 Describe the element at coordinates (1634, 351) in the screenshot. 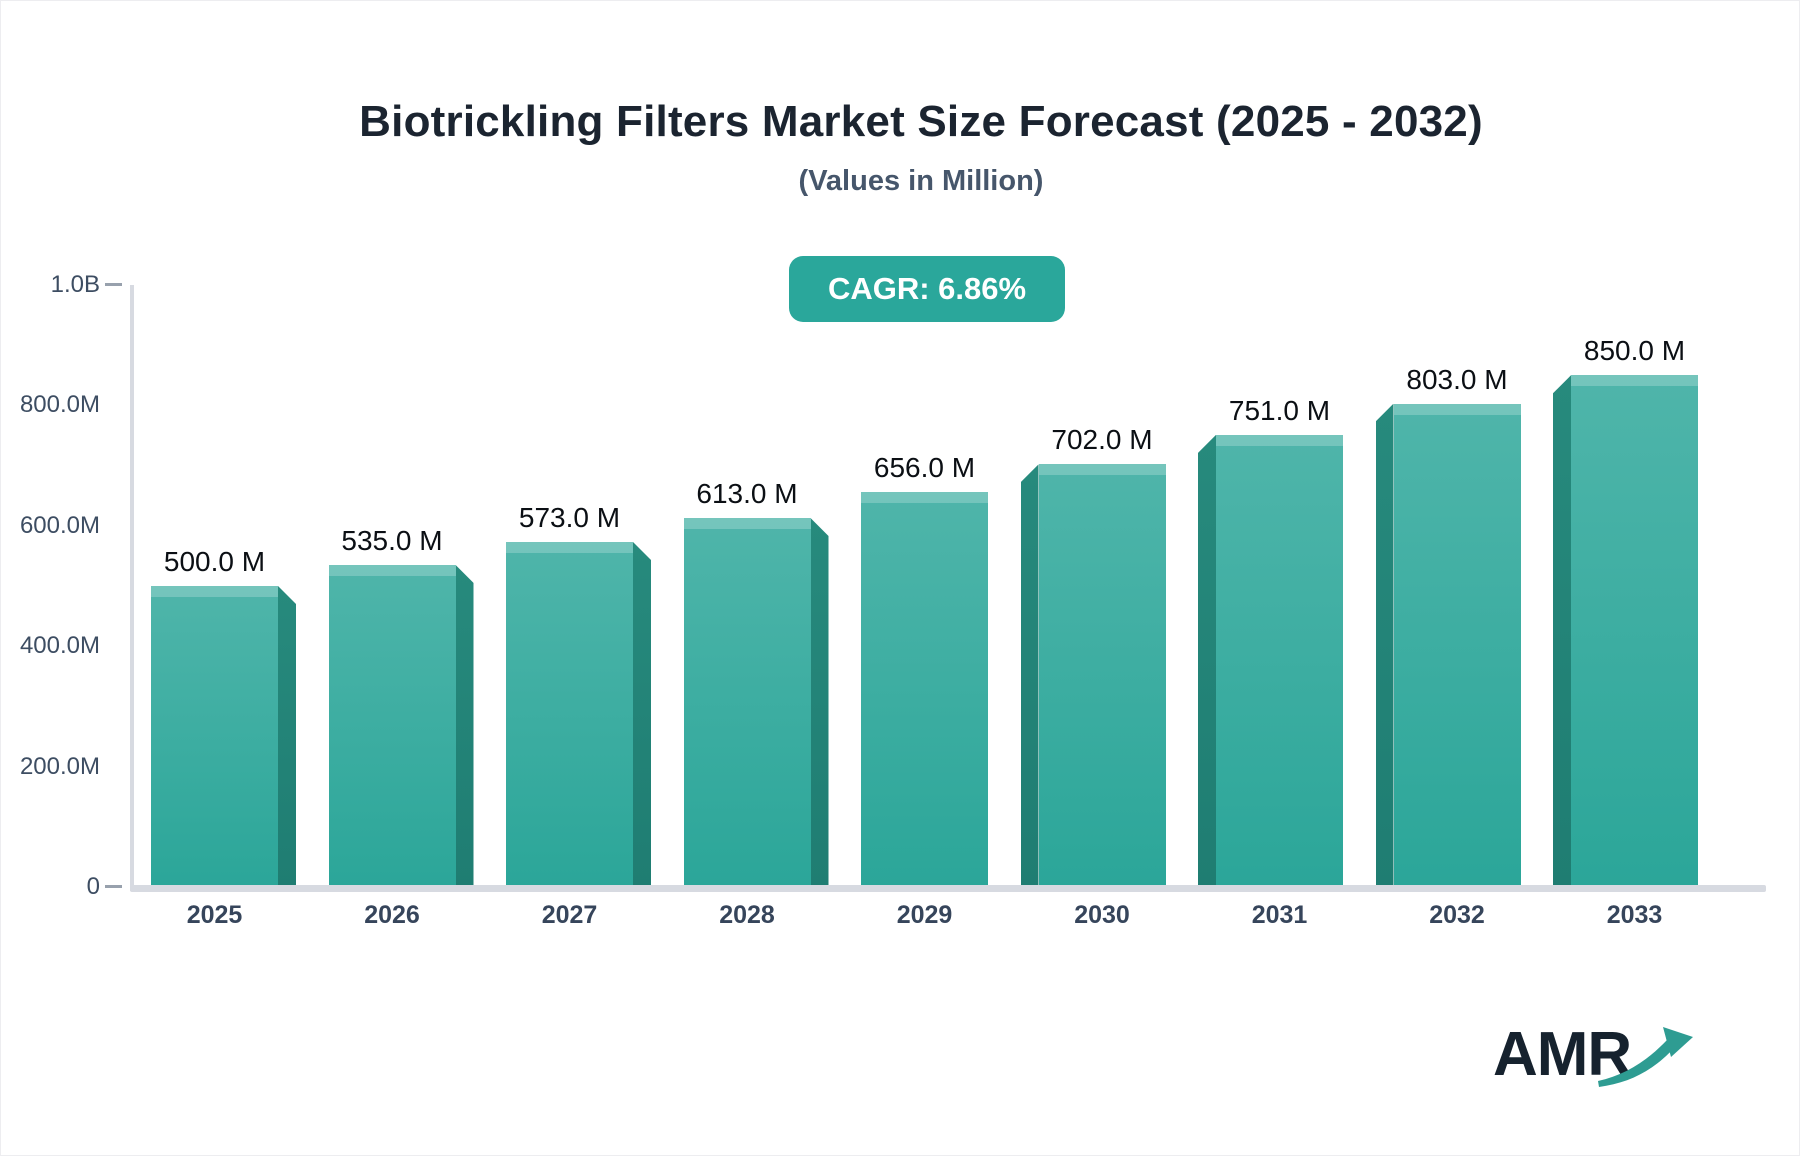

I see `bar-value-label: 850.0 M` at that location.